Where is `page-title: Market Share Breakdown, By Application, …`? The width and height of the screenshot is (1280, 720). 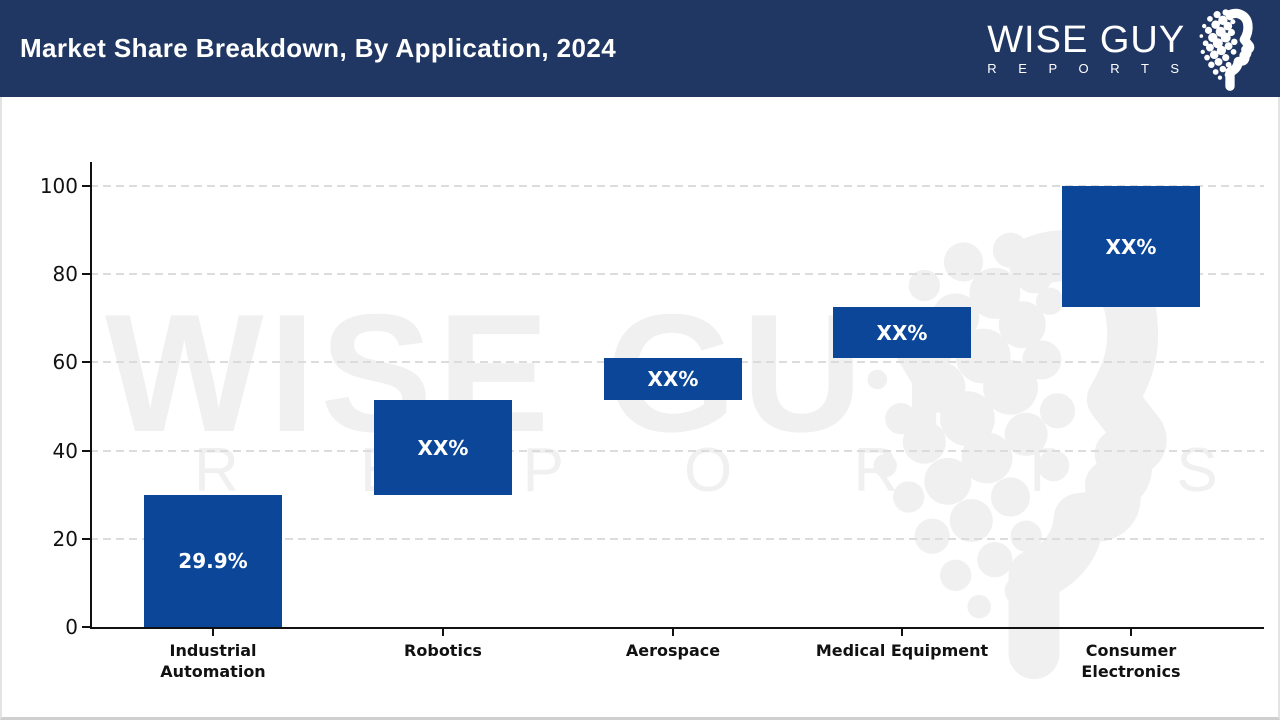
page-title: Market Share Breakdown, By Application, … is located at coordinates (318, 48).